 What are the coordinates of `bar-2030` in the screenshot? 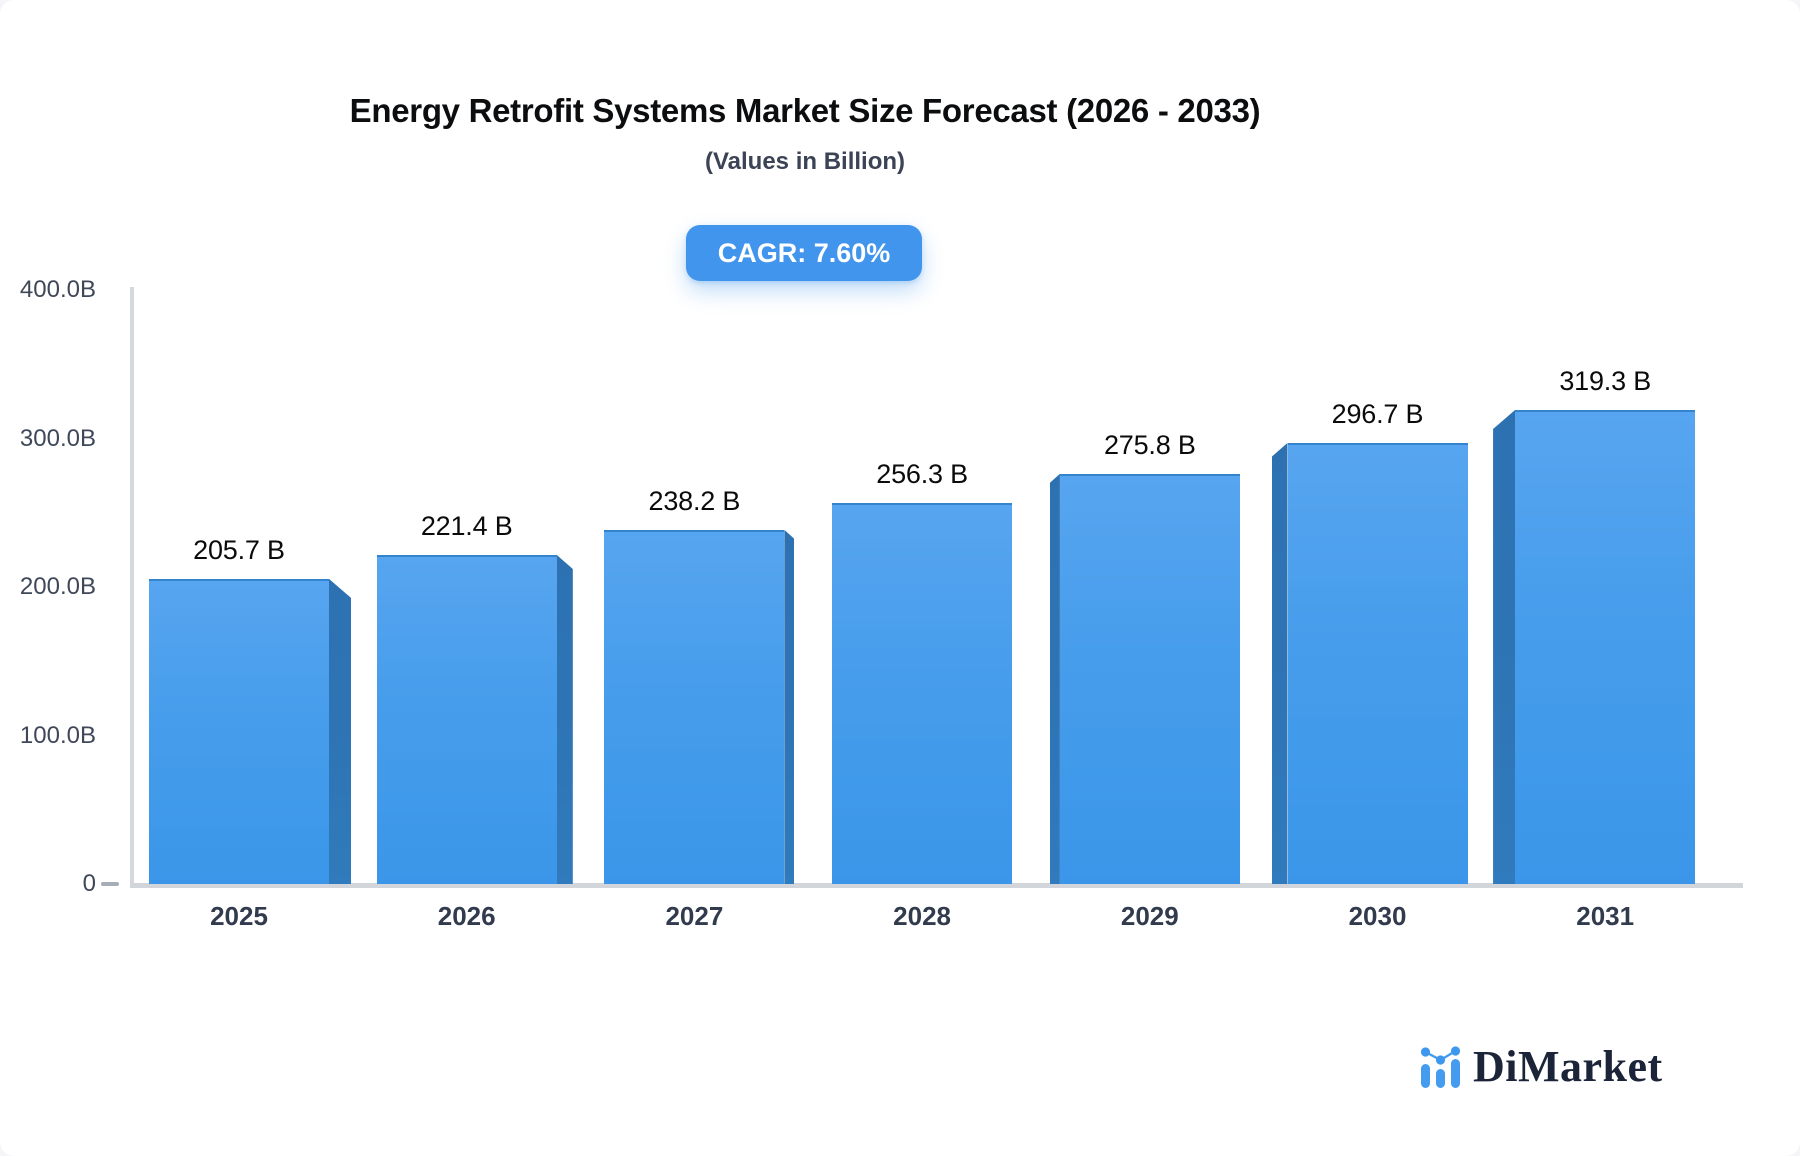 It's located at (1377, 663).